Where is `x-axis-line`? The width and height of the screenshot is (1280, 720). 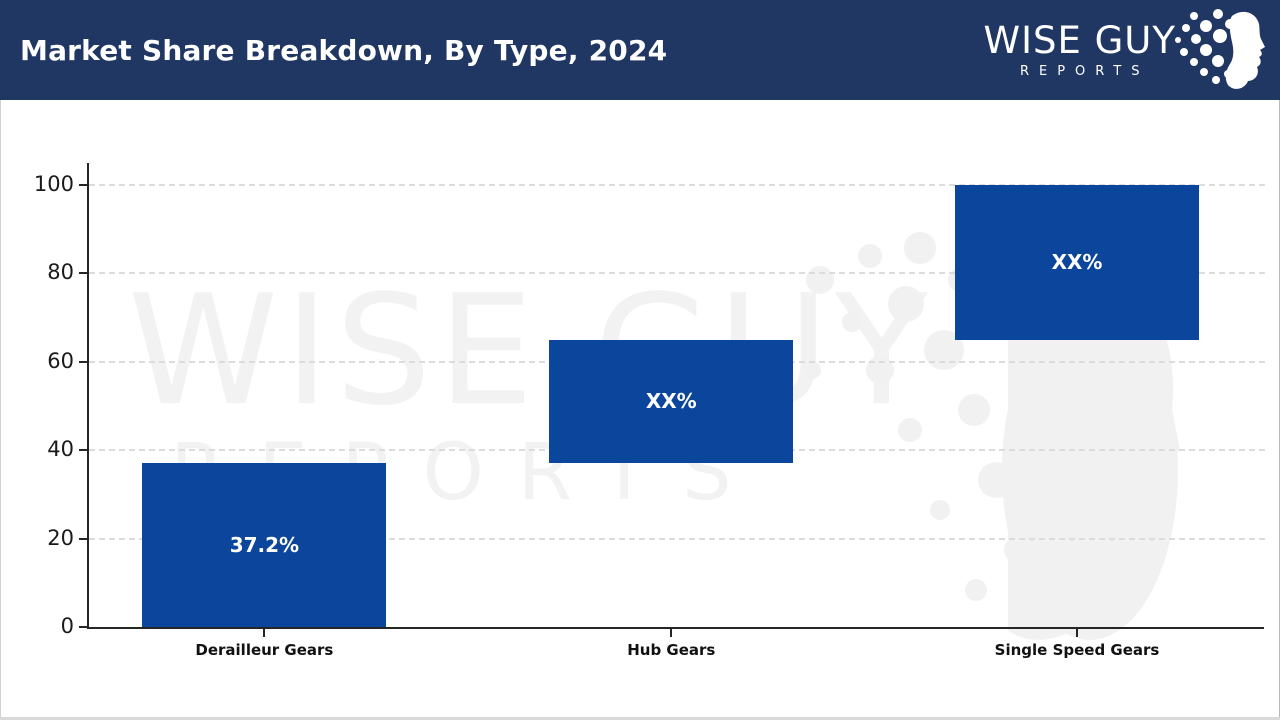
x-axis-line is located at coordinates (675, 628).